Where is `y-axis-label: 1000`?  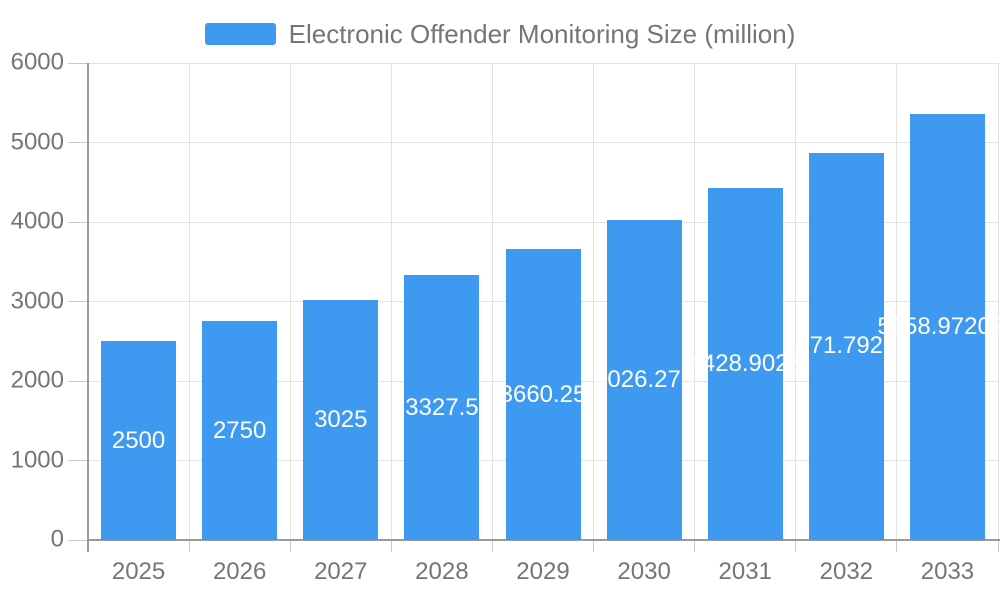 y-axis-label: 1000 is located at coordinates (37, 459).